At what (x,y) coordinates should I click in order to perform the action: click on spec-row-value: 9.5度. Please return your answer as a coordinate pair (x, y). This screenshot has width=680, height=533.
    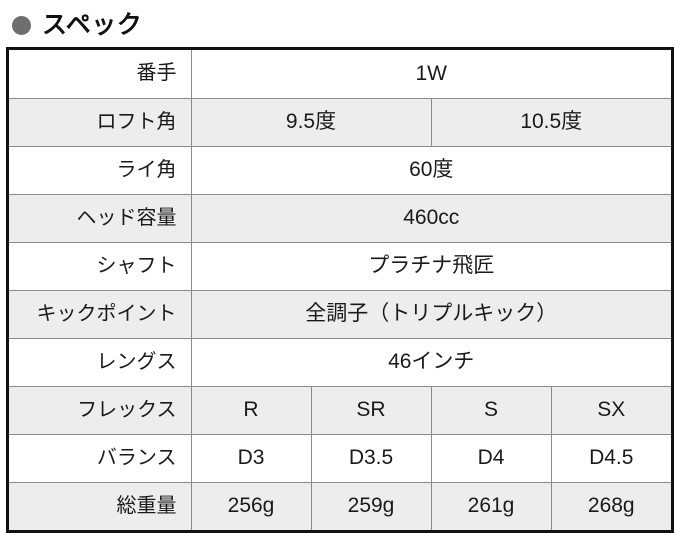
    Looking at the image, I should click on (311, 122).